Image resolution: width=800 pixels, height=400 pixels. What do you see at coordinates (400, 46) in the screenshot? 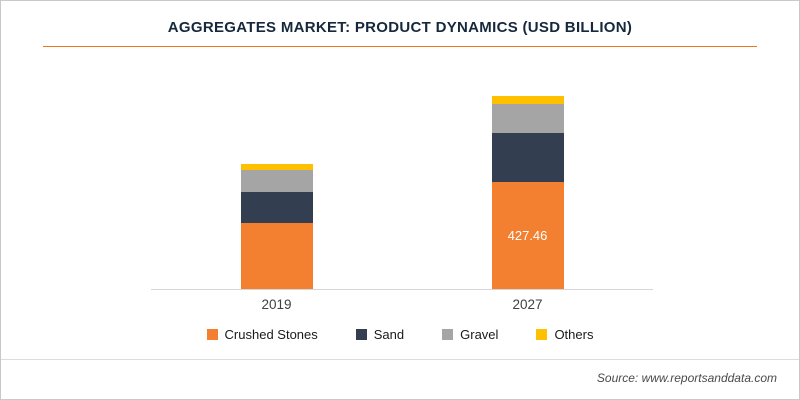
I see `title-underline` at bounding box center [400, 46].